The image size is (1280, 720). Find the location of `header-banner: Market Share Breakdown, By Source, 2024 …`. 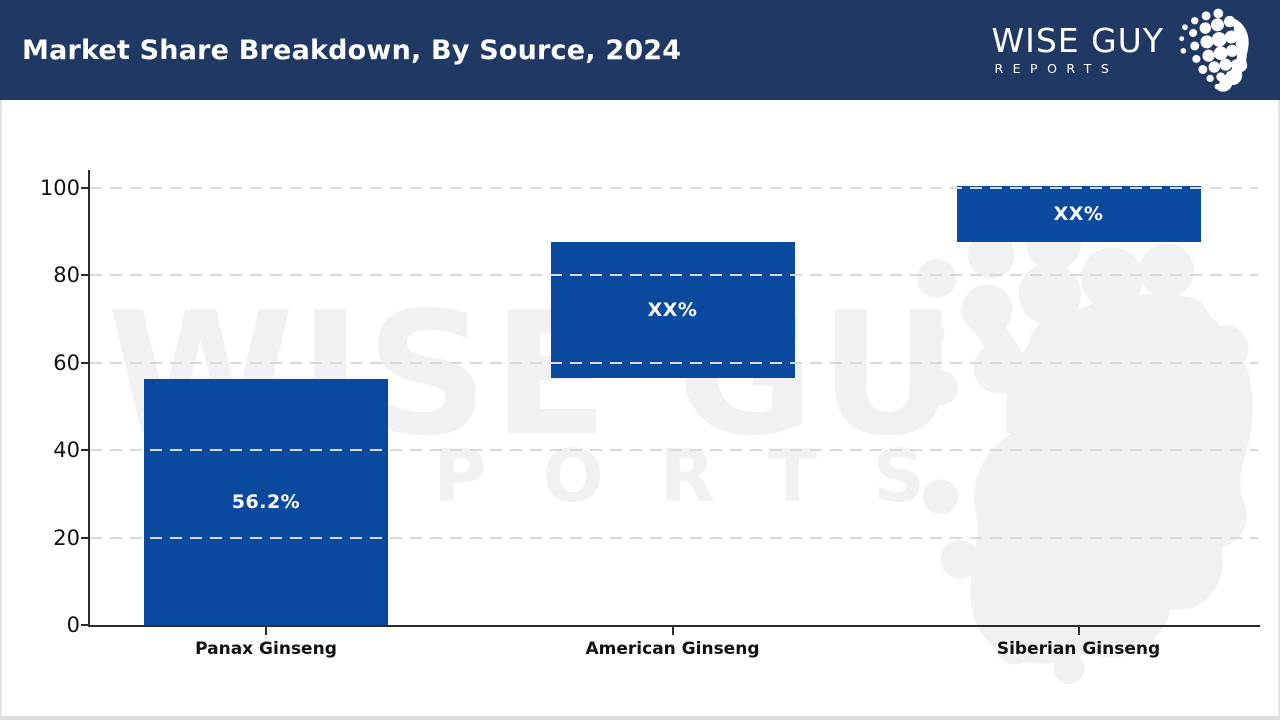

header-banner: Market Share Breakdown, By Source, 2024 … is located at coordinates (640, 50).